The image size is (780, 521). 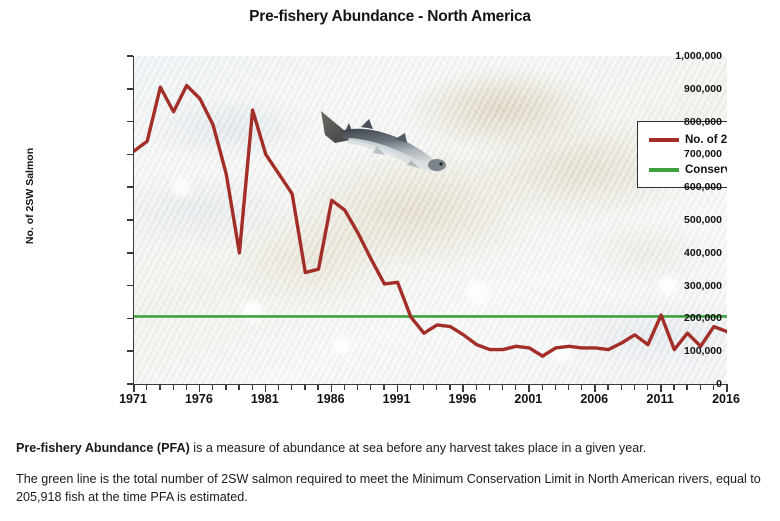 I want to click on y-axis-tick-label: 800,000, so click(x=703, y=121).